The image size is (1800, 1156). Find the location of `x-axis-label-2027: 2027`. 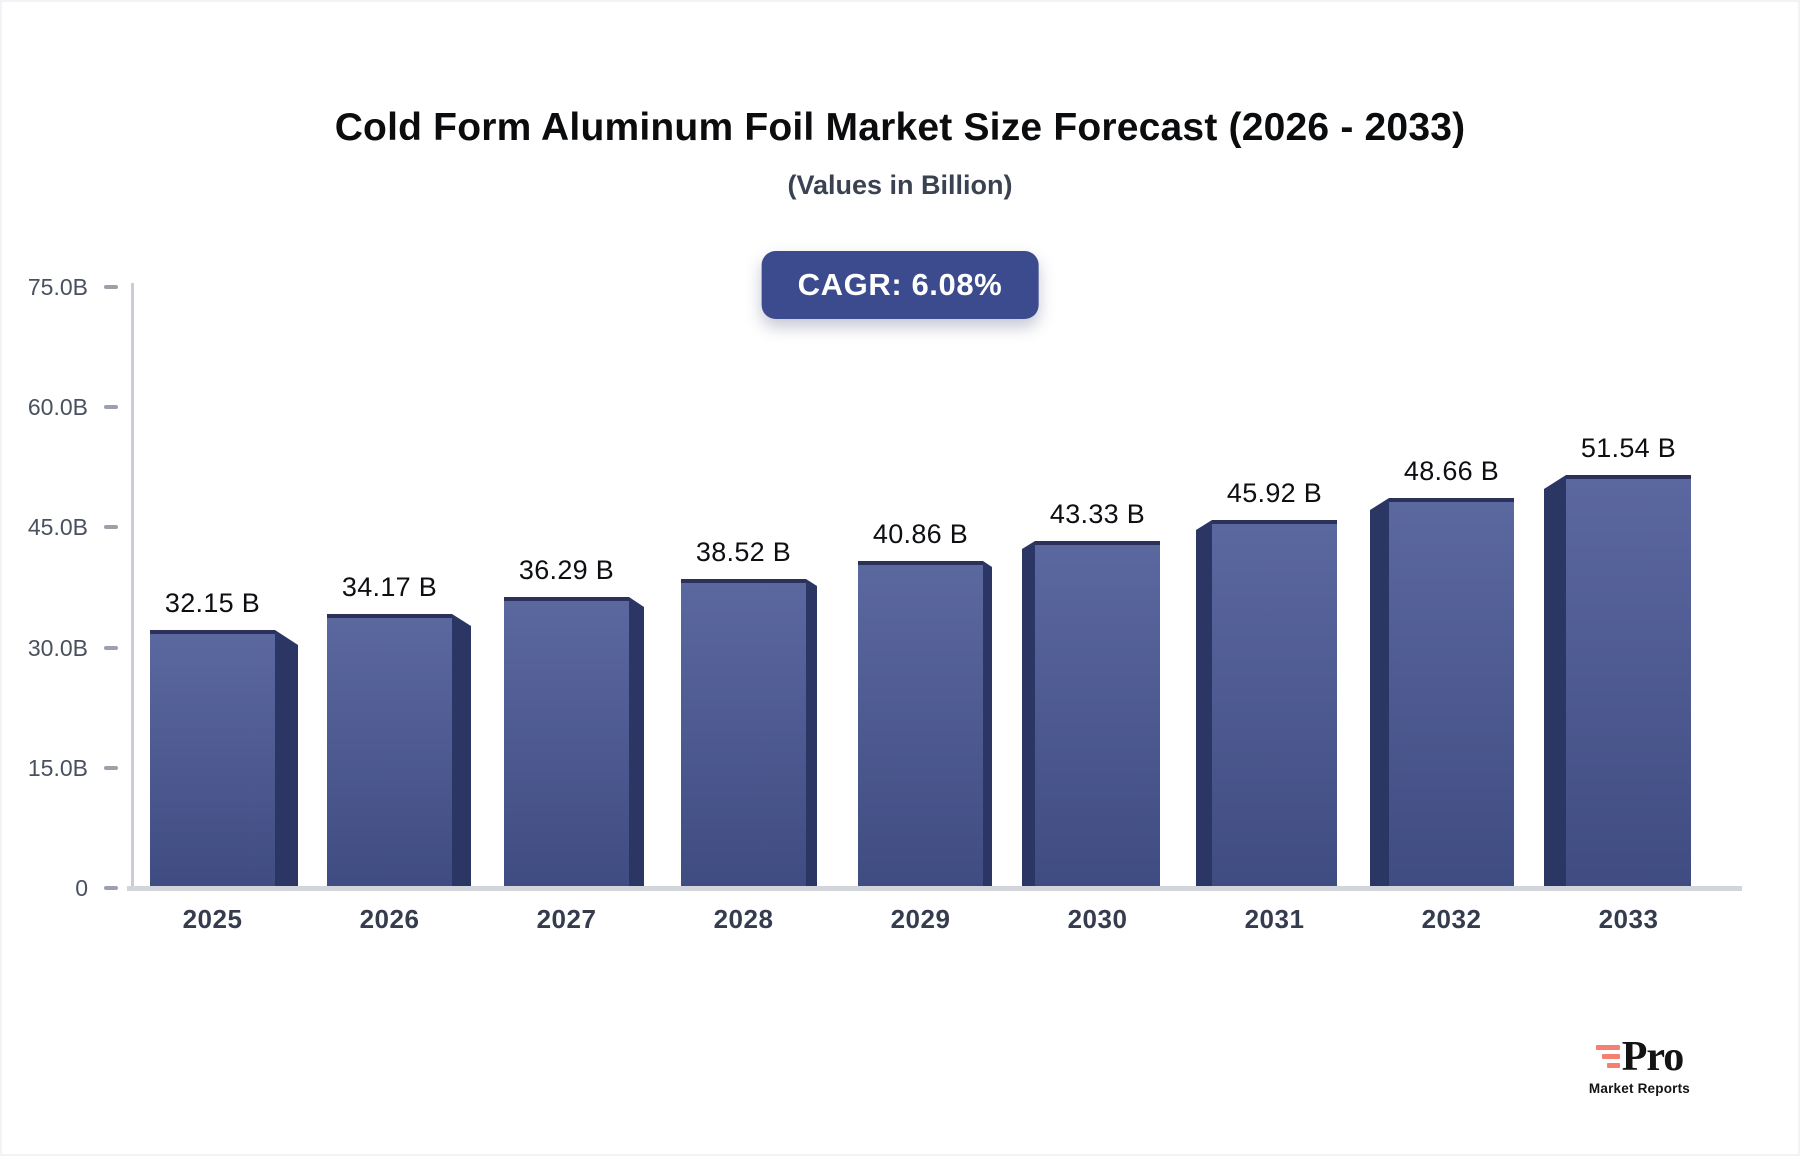

x-axis-label-2027: 2027 is located at coordinates (566, 919).